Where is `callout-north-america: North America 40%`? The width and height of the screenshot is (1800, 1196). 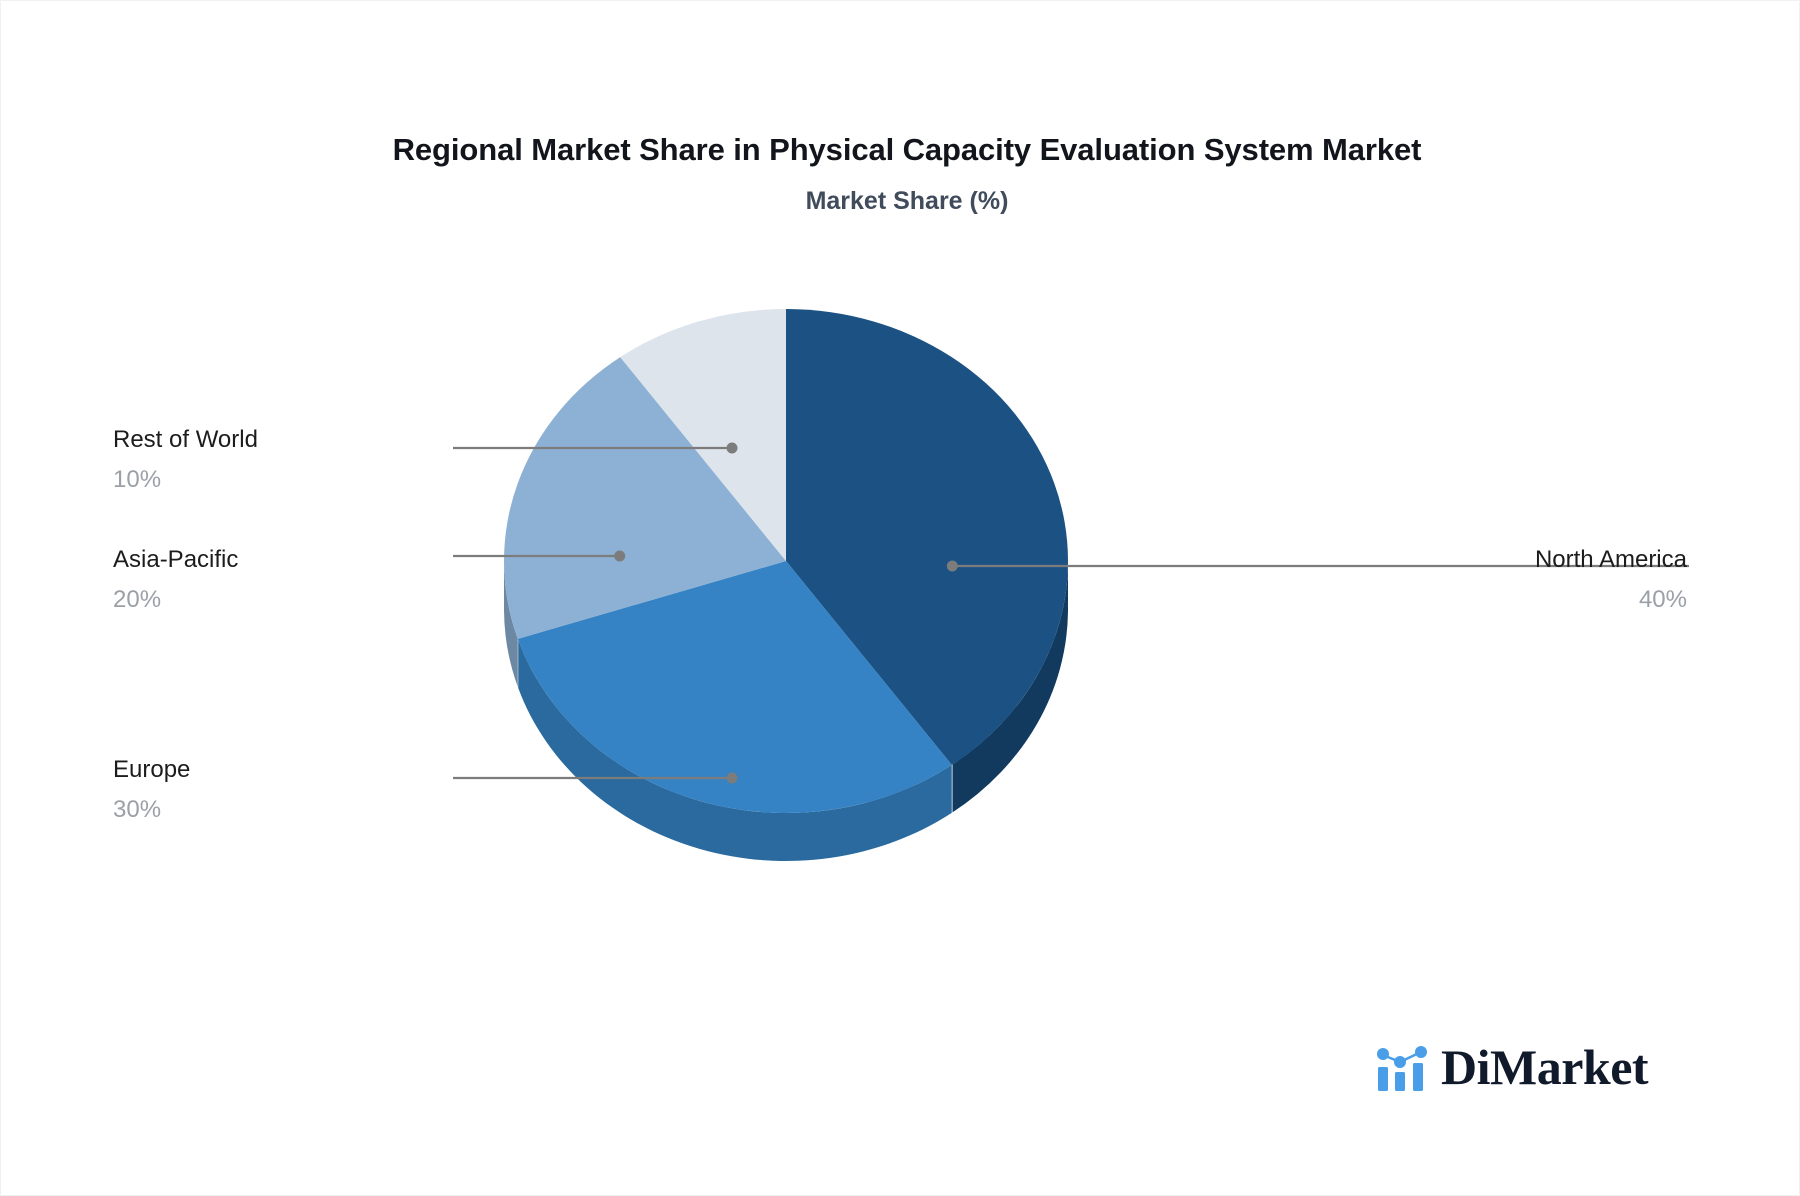 callout-north-america: North America 40% is located at coordinates (1517, 579).